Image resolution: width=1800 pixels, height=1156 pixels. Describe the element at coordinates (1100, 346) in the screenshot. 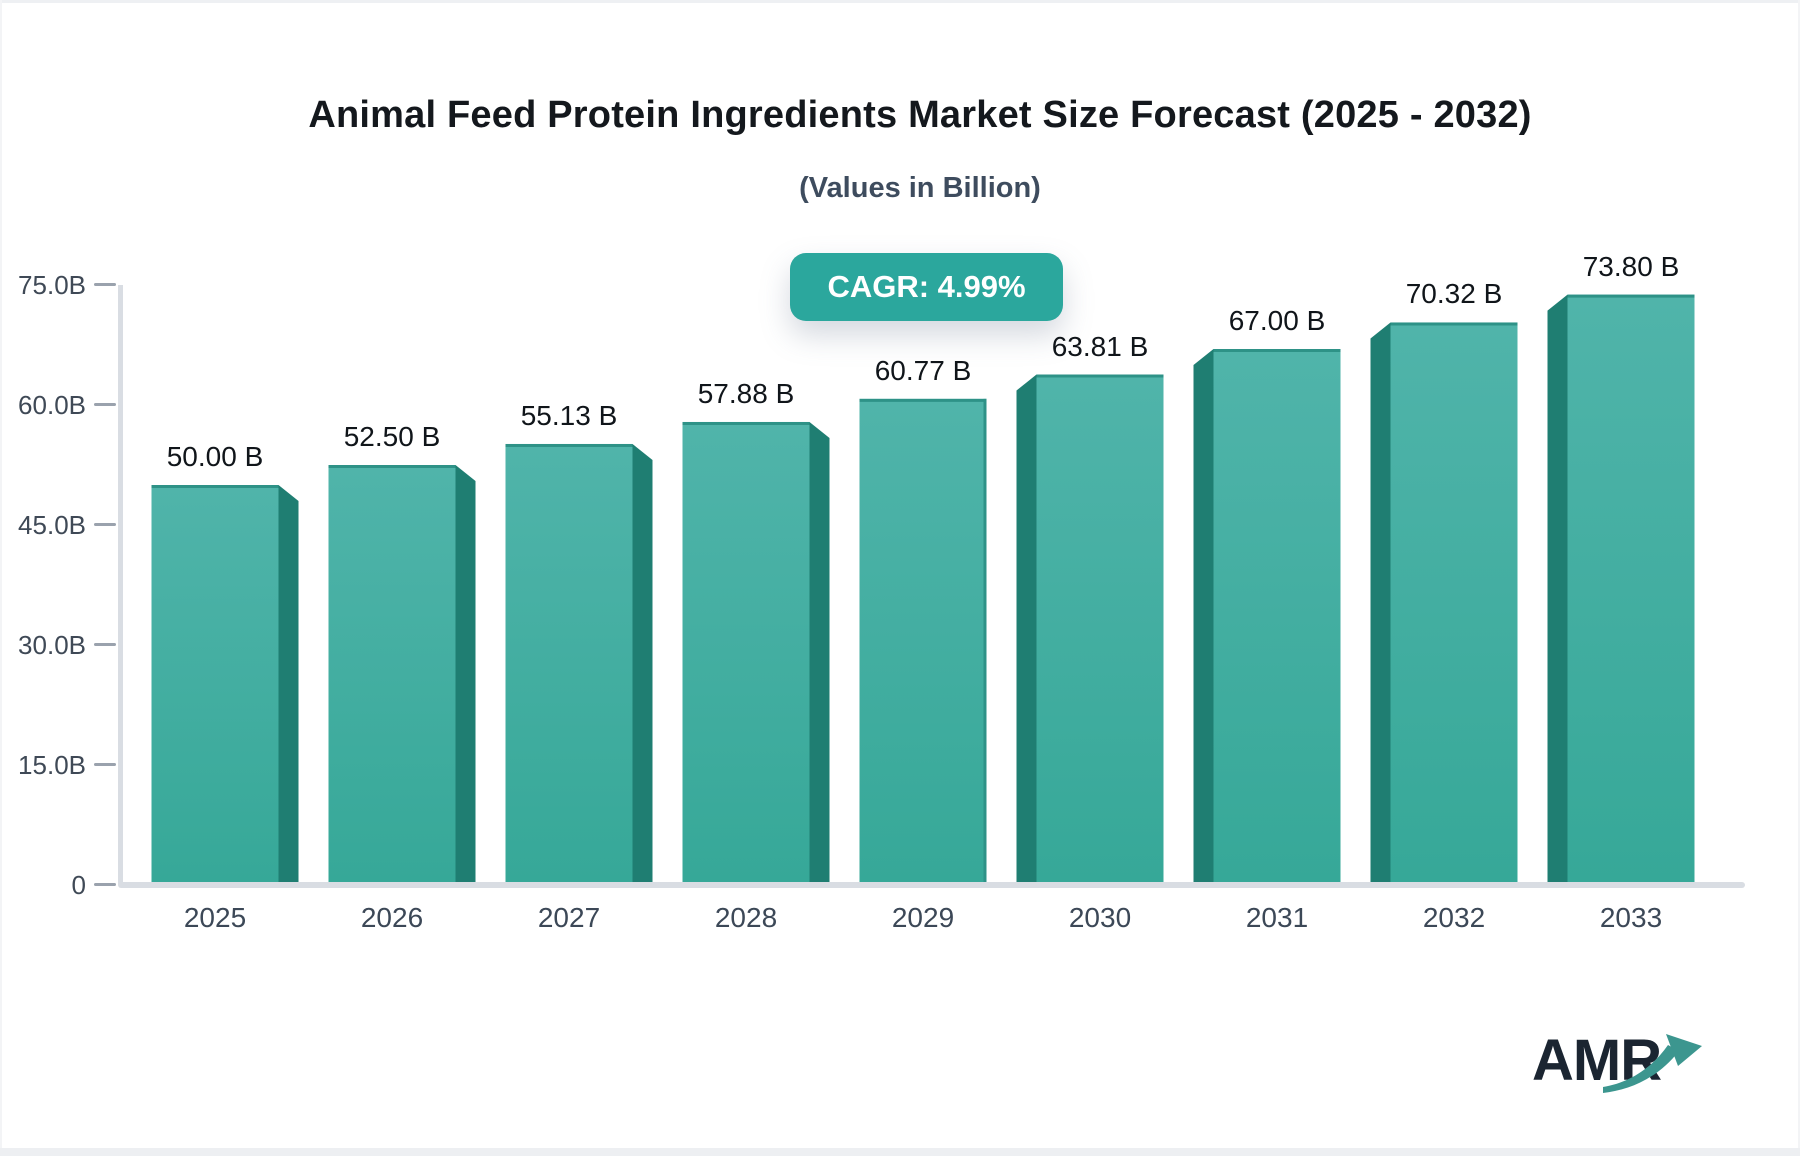

I see `bar-value-label: 63.81 B` at that location.